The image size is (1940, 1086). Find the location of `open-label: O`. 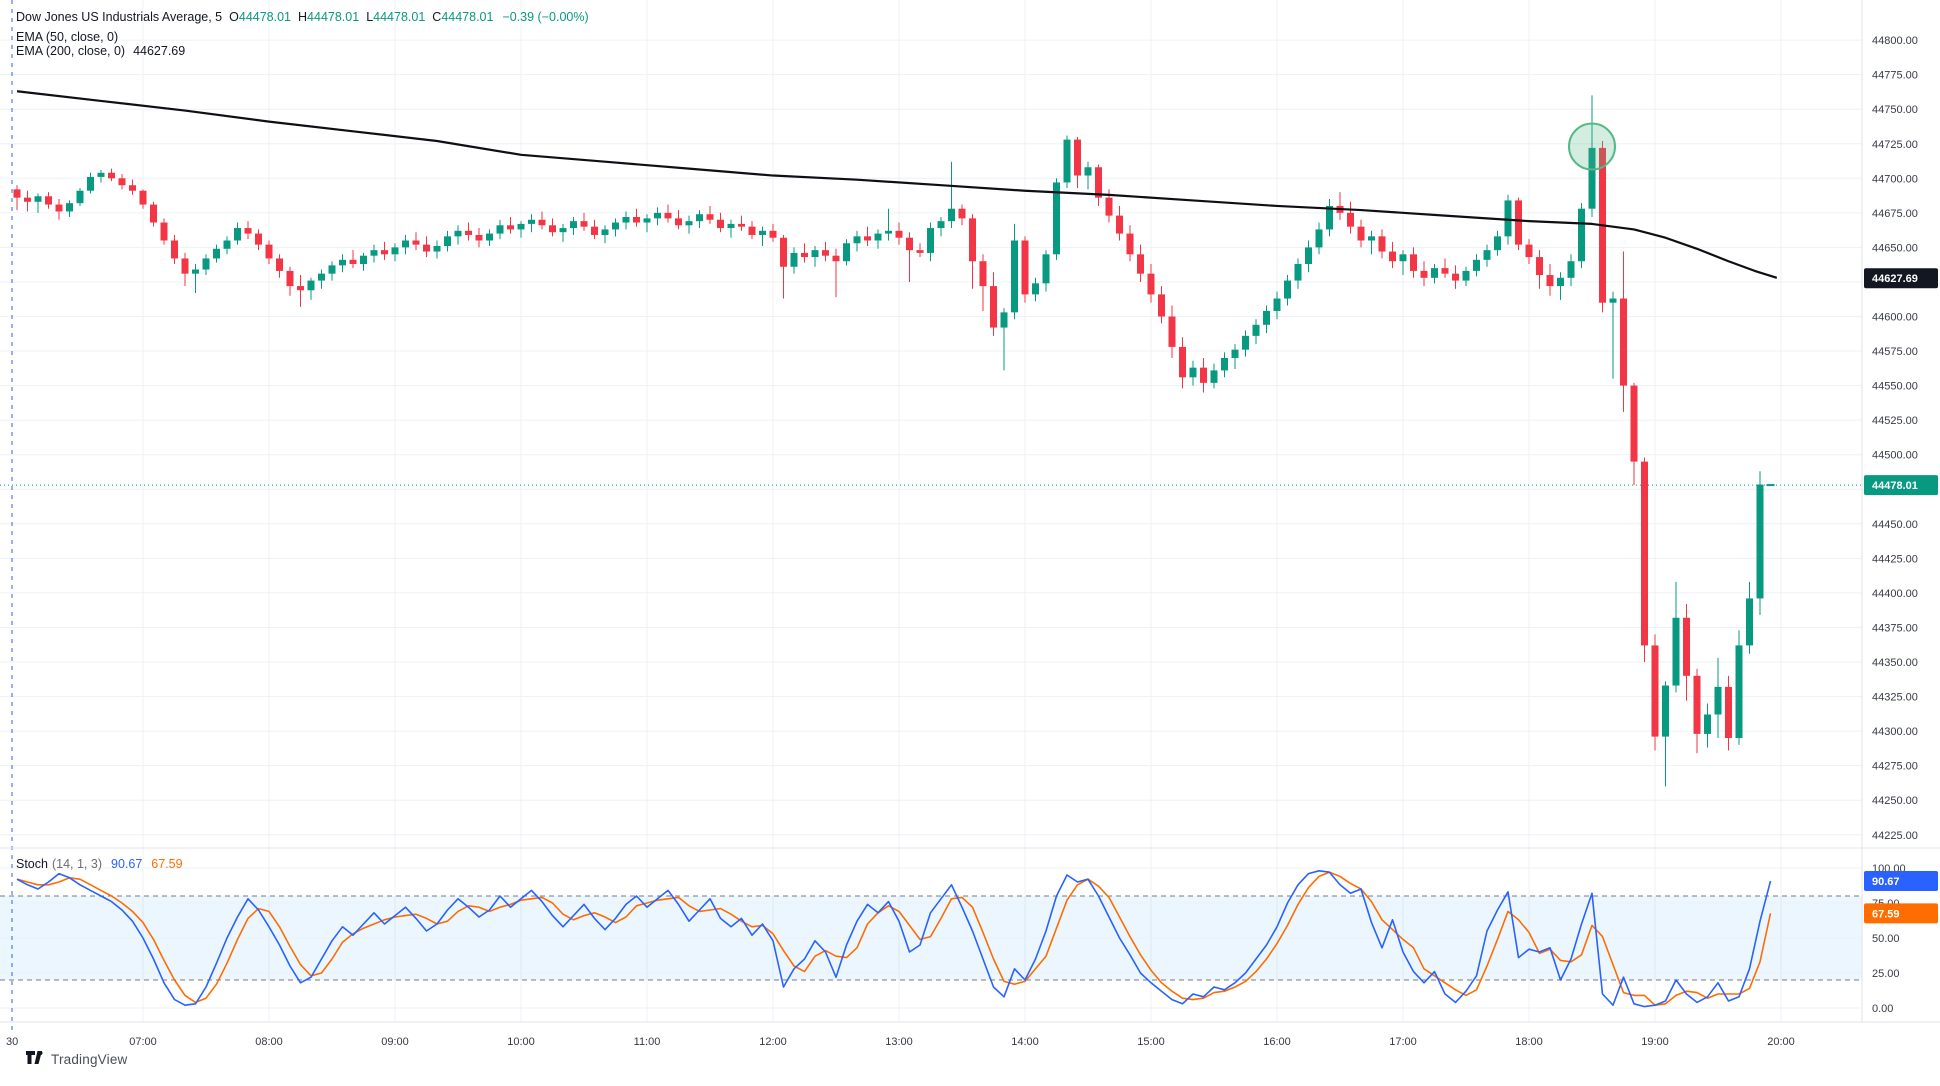

open-label: O is located at coordinates (234, 17).